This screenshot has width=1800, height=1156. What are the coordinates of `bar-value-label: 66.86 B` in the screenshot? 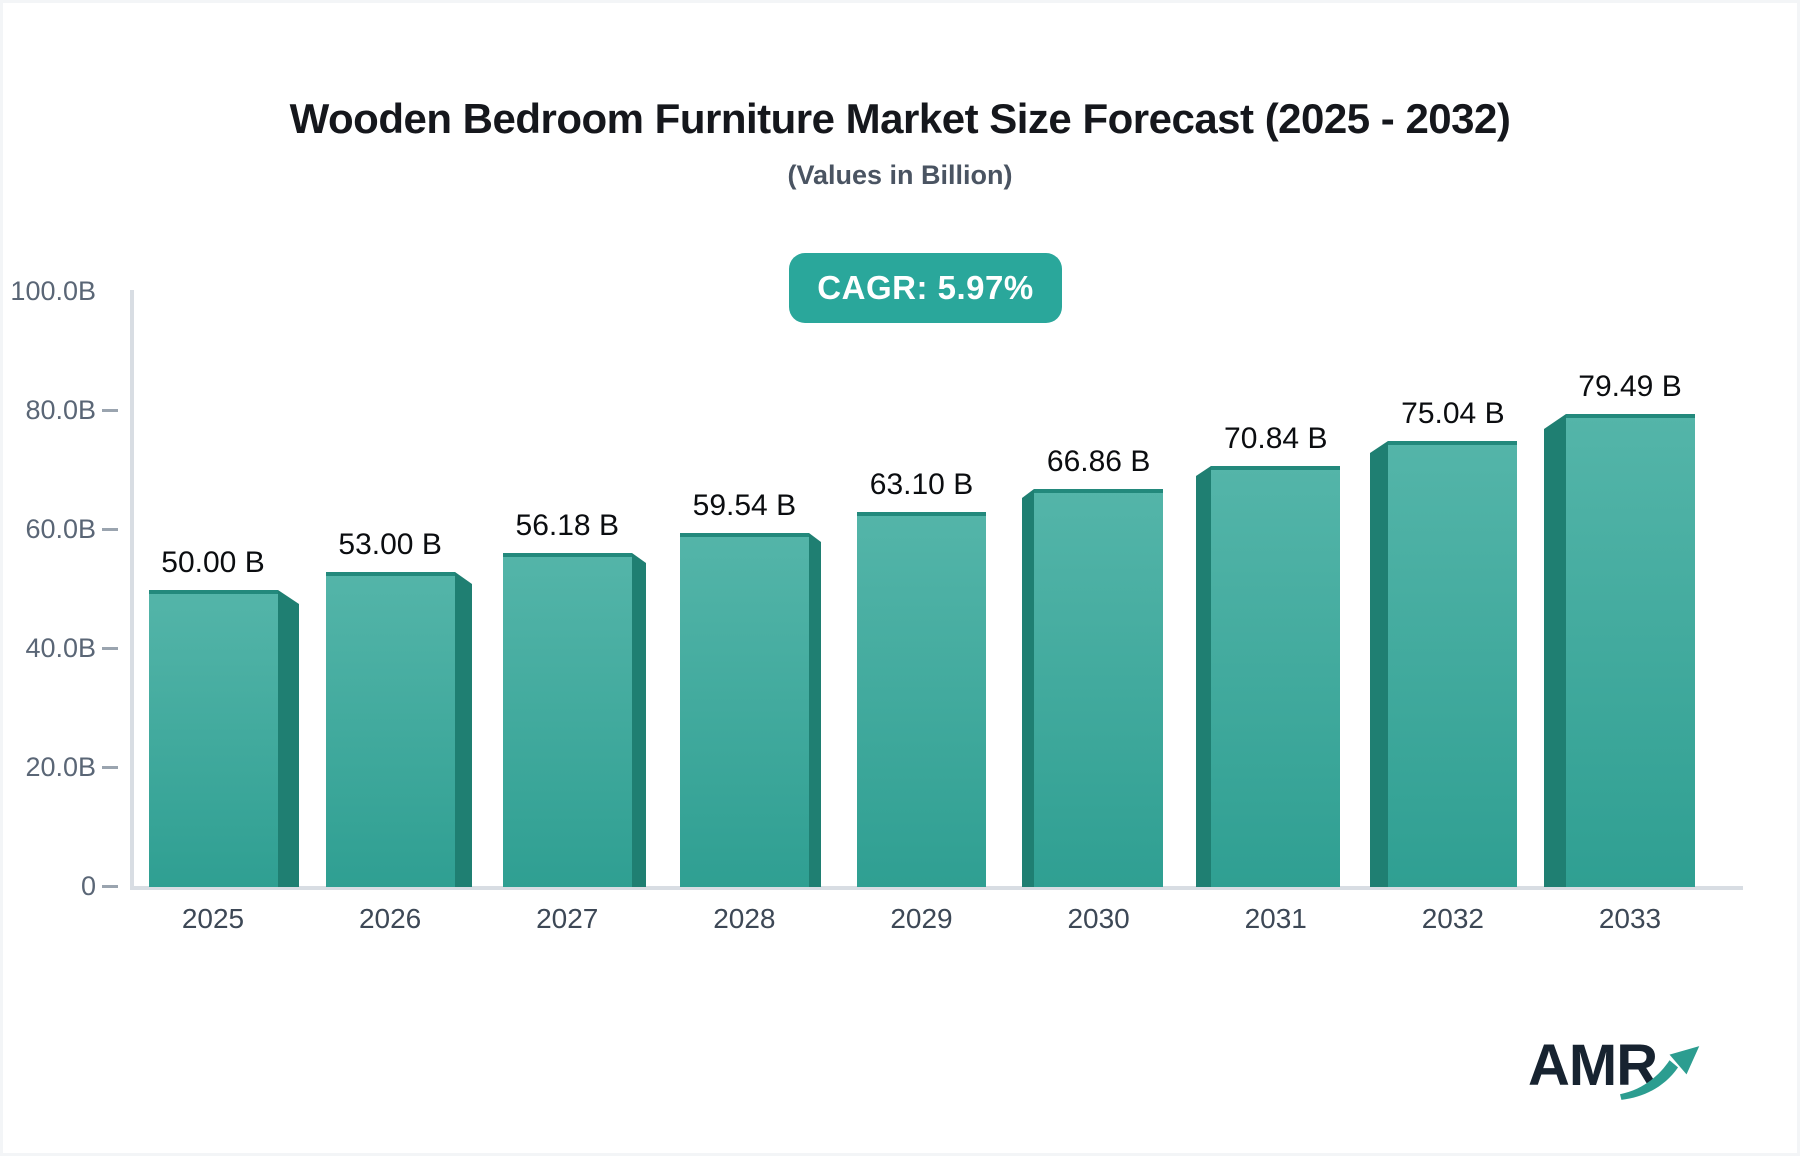 It's located at (1098, 461).